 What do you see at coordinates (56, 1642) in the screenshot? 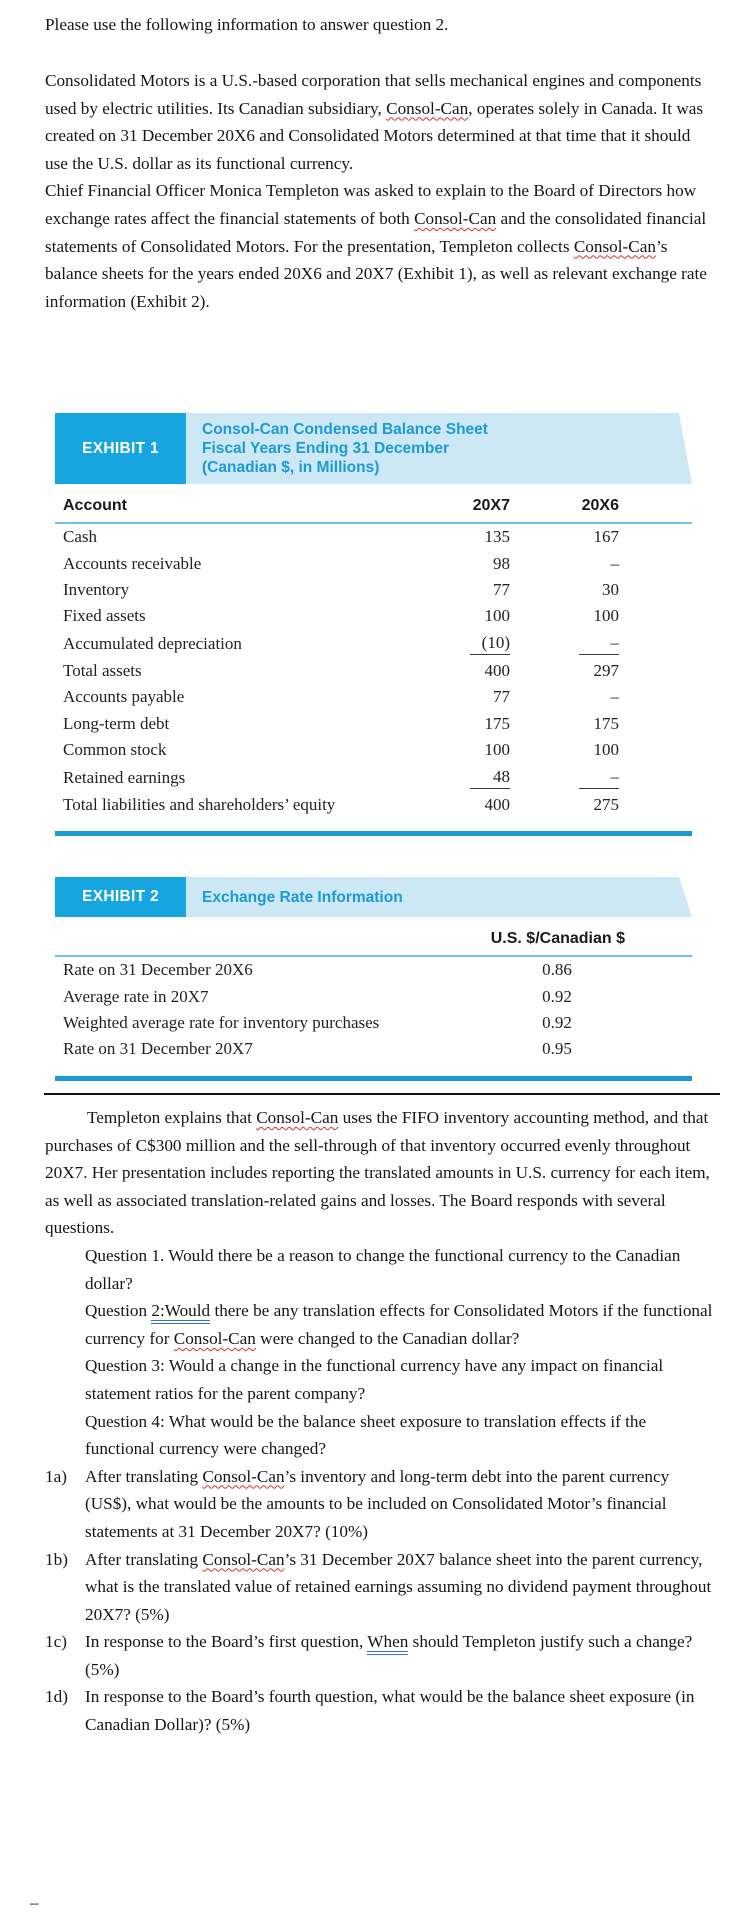
I see `item-1c-label: 1c)` at bounding box center [56, 1642].